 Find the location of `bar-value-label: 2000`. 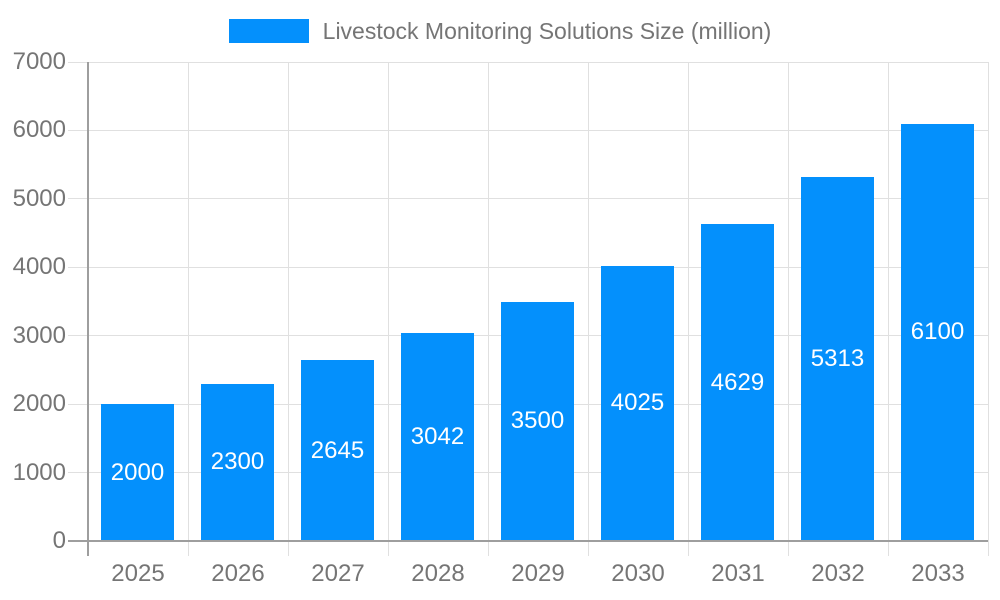

bar-value-label: 2000 is located at coordinates (137, 472).